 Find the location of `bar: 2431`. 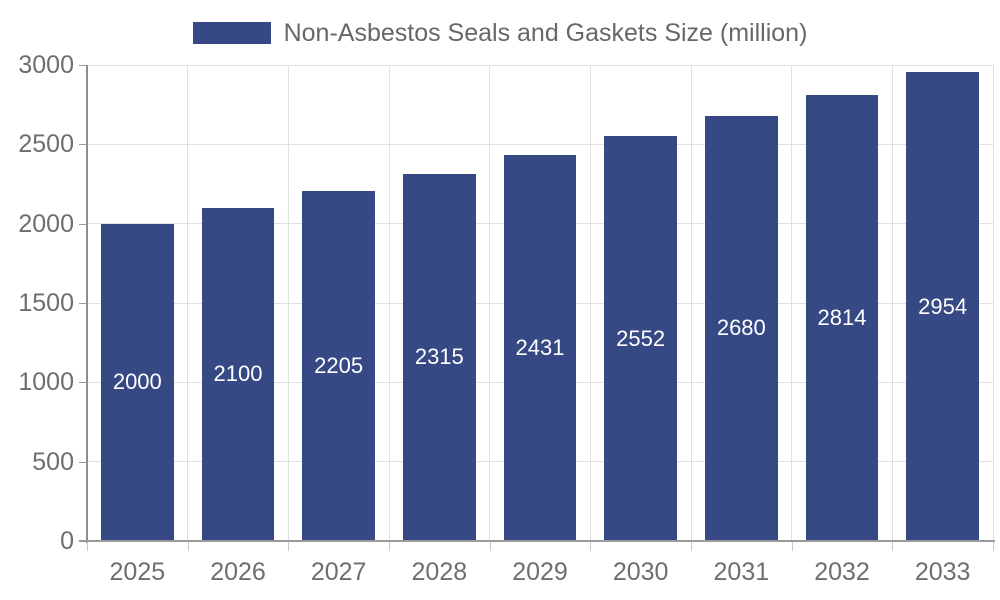

bar: 2431 is located at coordinates (540, 348).